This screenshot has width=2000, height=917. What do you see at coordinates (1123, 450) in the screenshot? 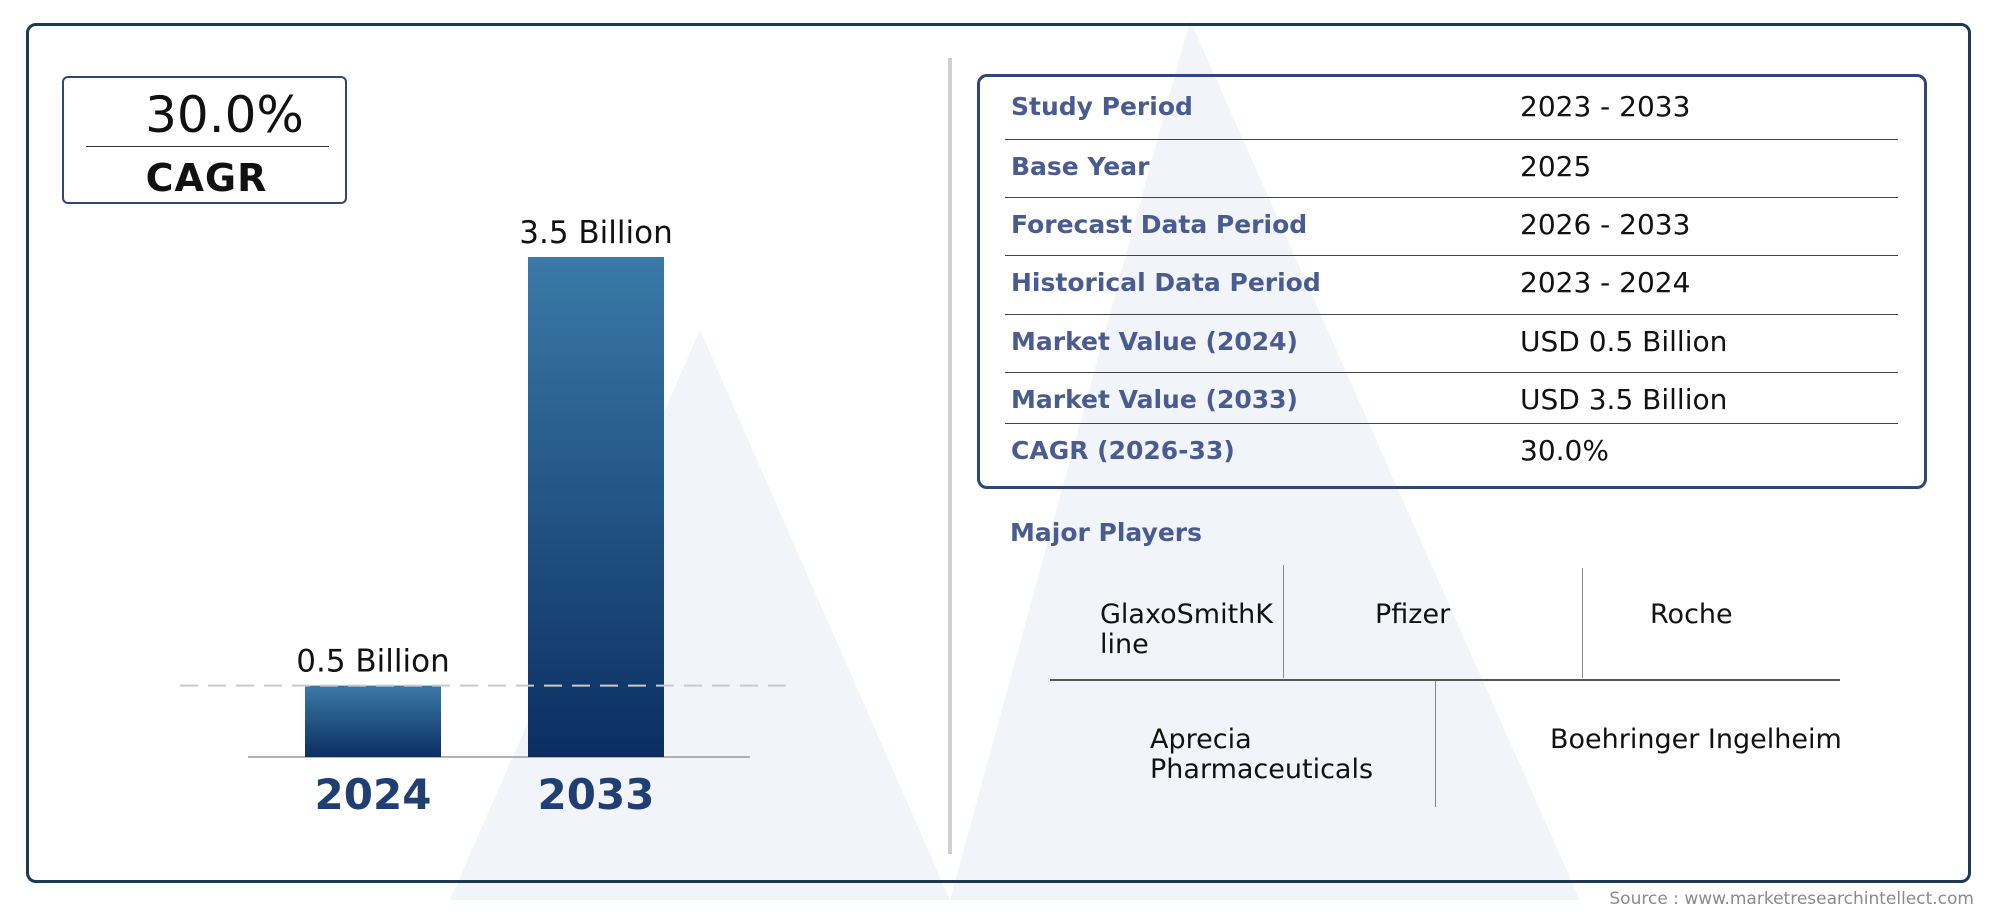
I see `info-key: CAGR (2026-33)` at bounding box center [1123, 450].